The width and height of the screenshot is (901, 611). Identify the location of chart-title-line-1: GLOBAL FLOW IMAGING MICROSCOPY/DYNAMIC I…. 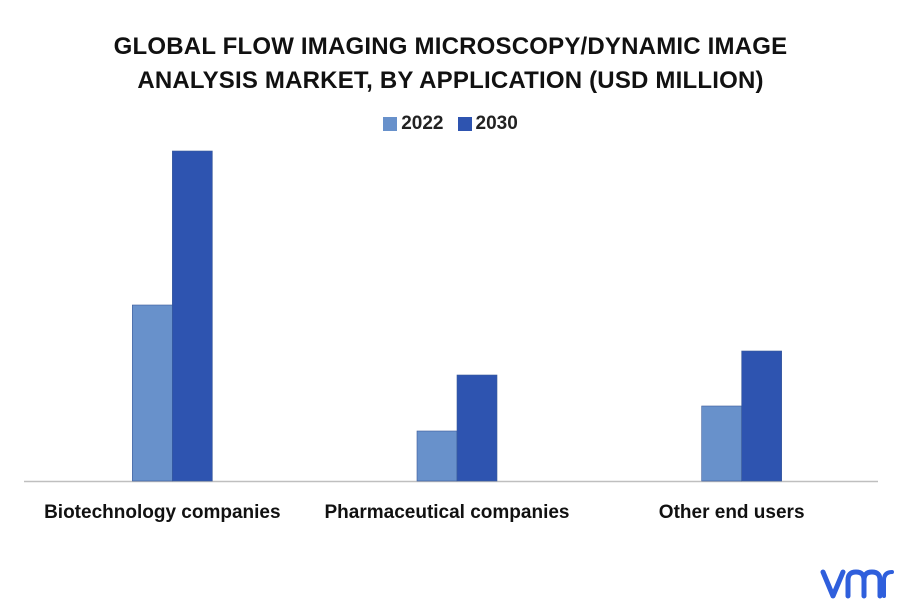
(450, 46).